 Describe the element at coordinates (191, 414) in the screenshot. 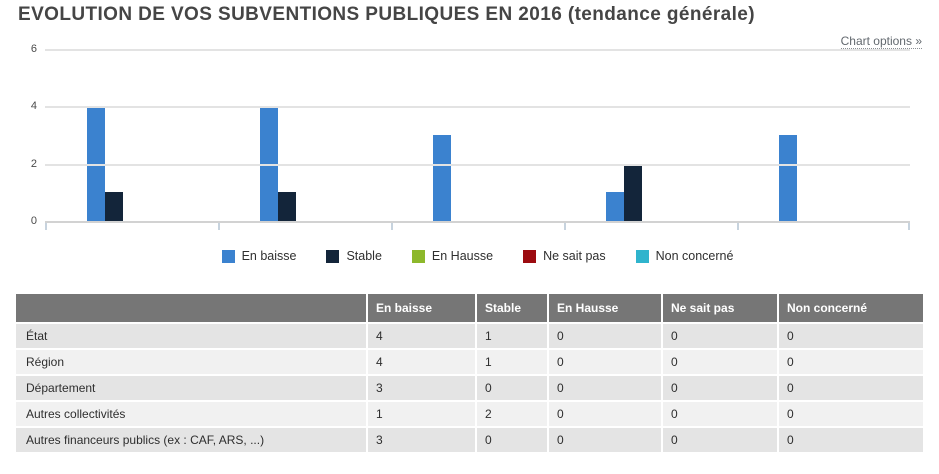

I see `row-label-cell: Autres collectivités` at that location.